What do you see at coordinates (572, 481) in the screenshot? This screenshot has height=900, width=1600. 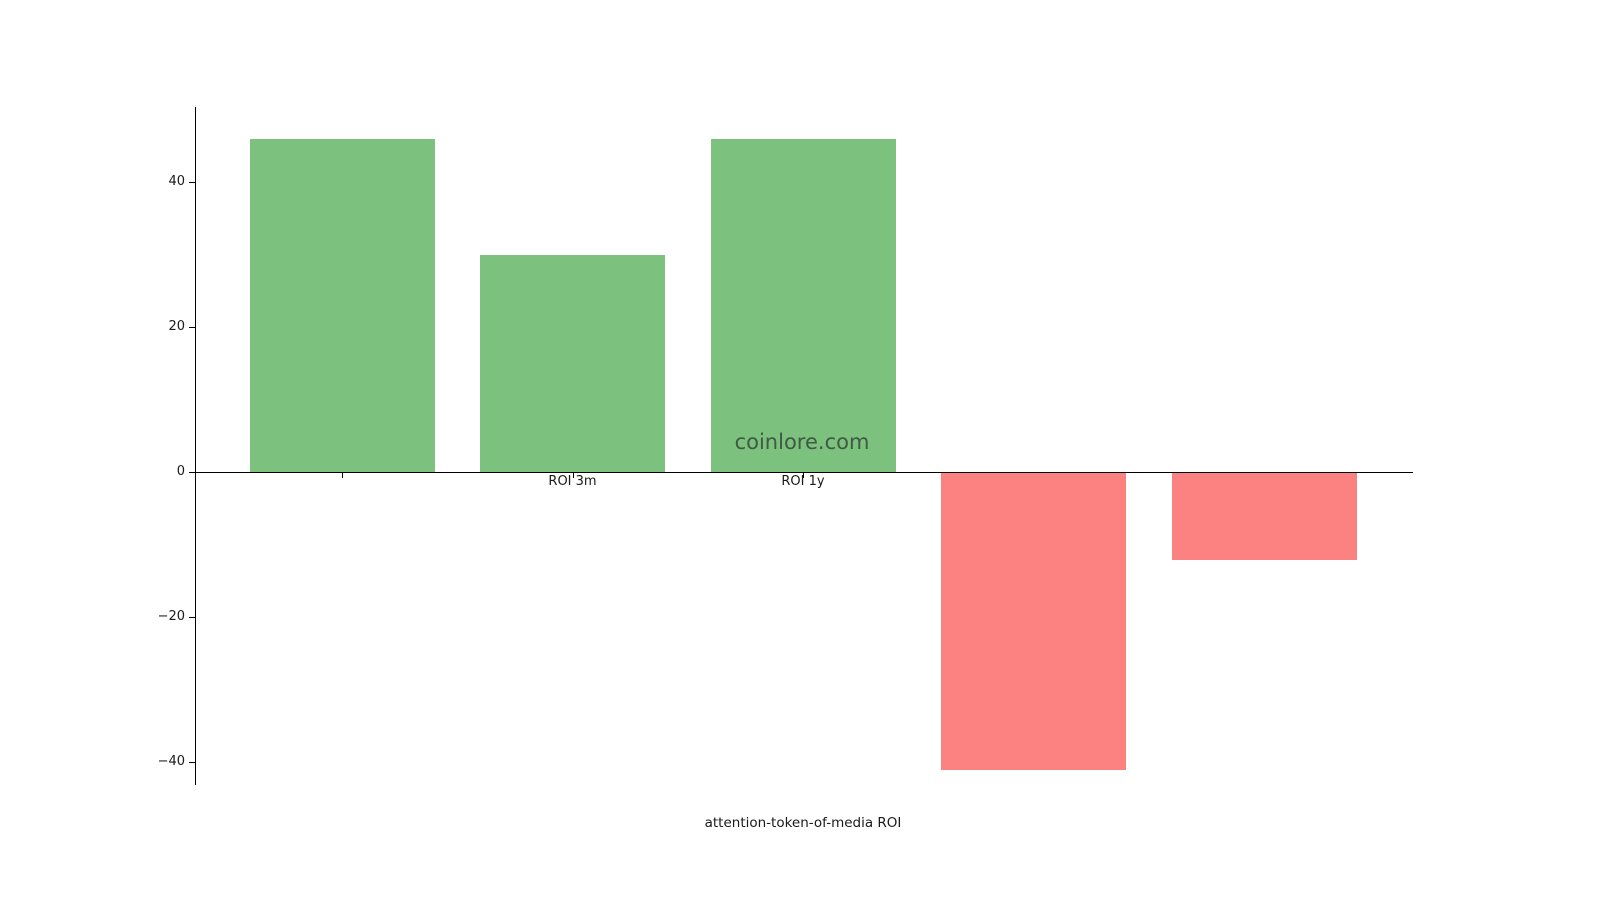 I see `x-tick-label-roi-3m: ROI 3m` at bounding box center [572, 481].